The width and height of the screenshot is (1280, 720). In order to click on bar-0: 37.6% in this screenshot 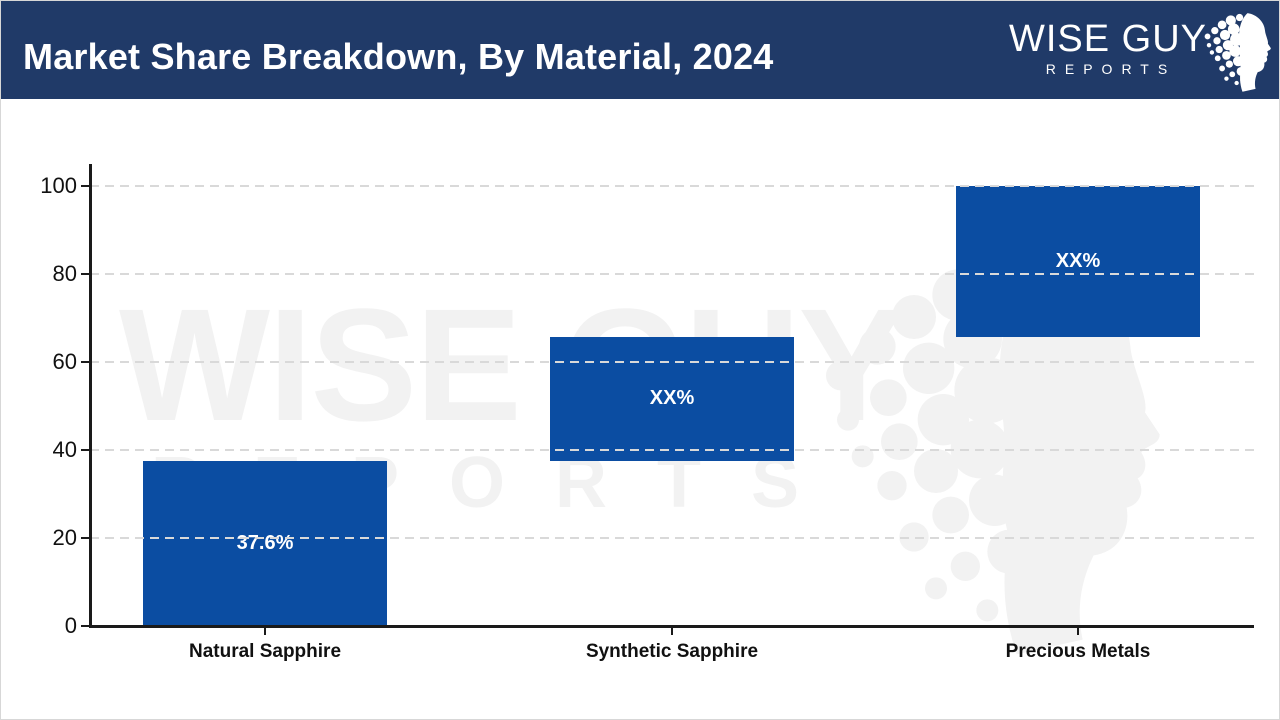, I will do `click(265, 543)`.